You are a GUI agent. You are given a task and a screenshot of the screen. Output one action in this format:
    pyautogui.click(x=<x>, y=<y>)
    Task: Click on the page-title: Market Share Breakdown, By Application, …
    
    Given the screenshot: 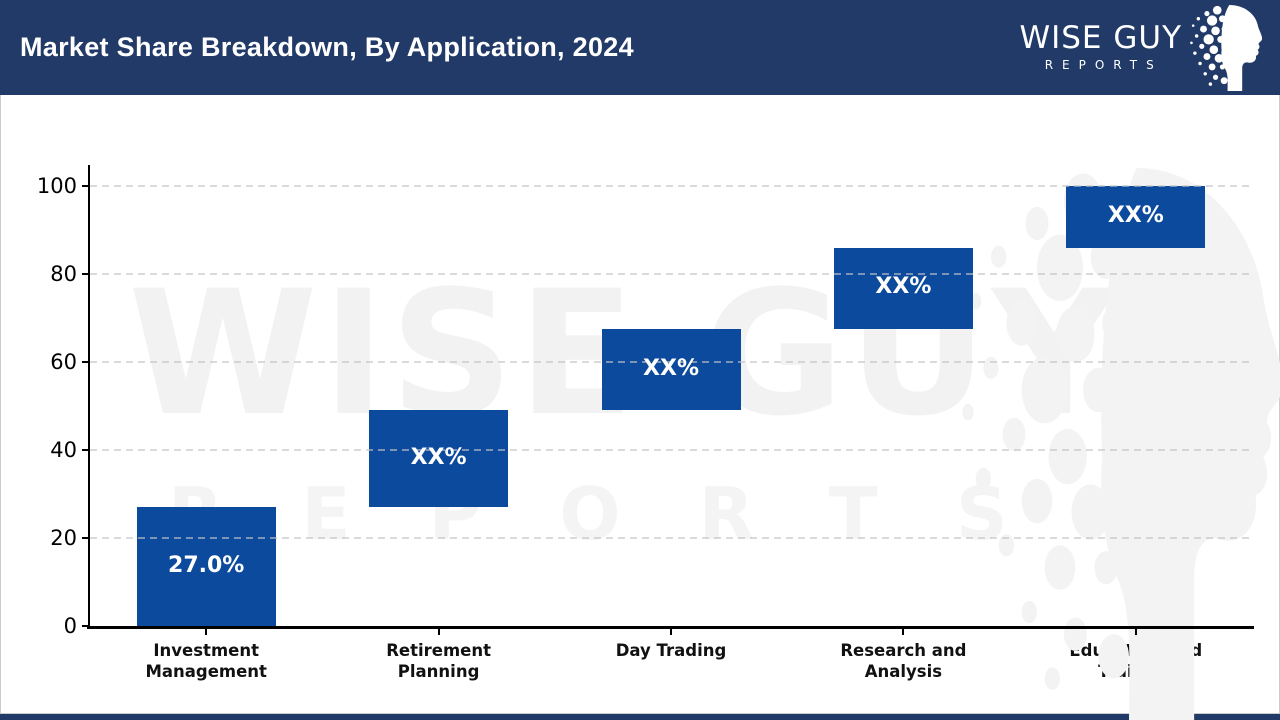 What is the action you would take?
    pyautogui.click(x=327, y=47)
    